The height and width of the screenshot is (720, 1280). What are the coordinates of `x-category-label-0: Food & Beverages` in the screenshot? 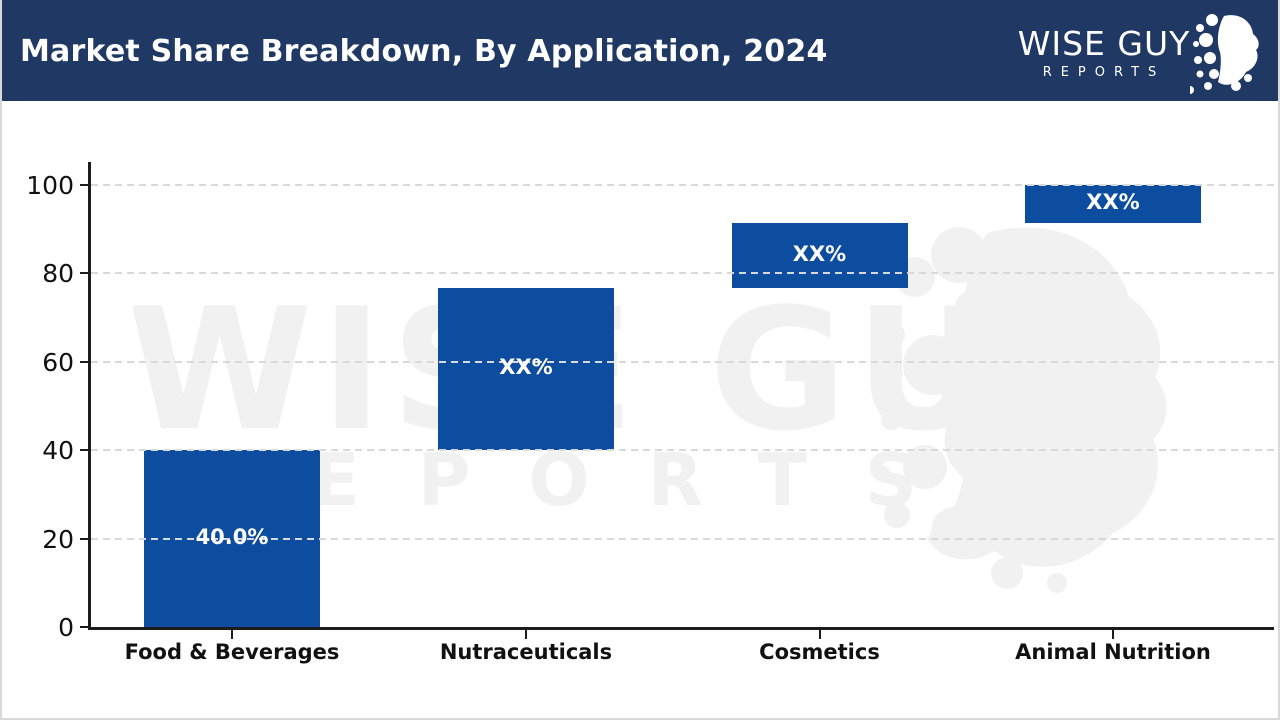 It's located at (232, 652).